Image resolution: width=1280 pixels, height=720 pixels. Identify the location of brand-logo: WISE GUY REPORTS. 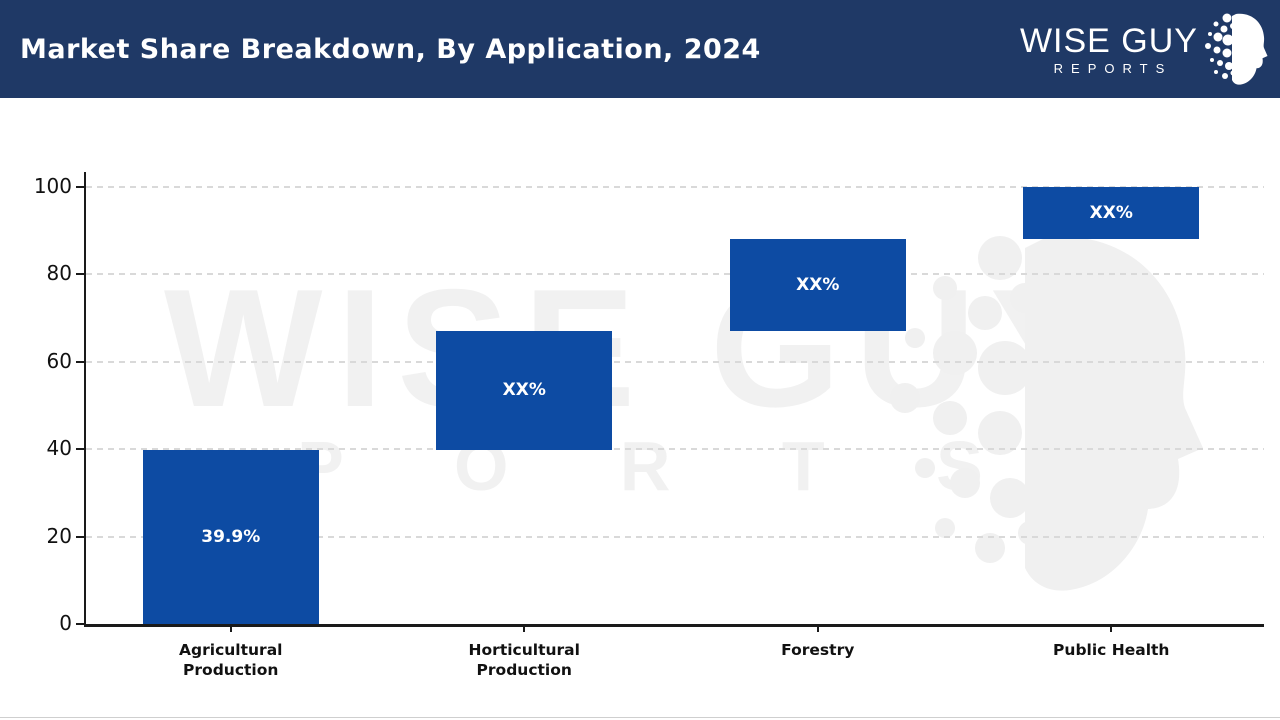
(1144, 49).